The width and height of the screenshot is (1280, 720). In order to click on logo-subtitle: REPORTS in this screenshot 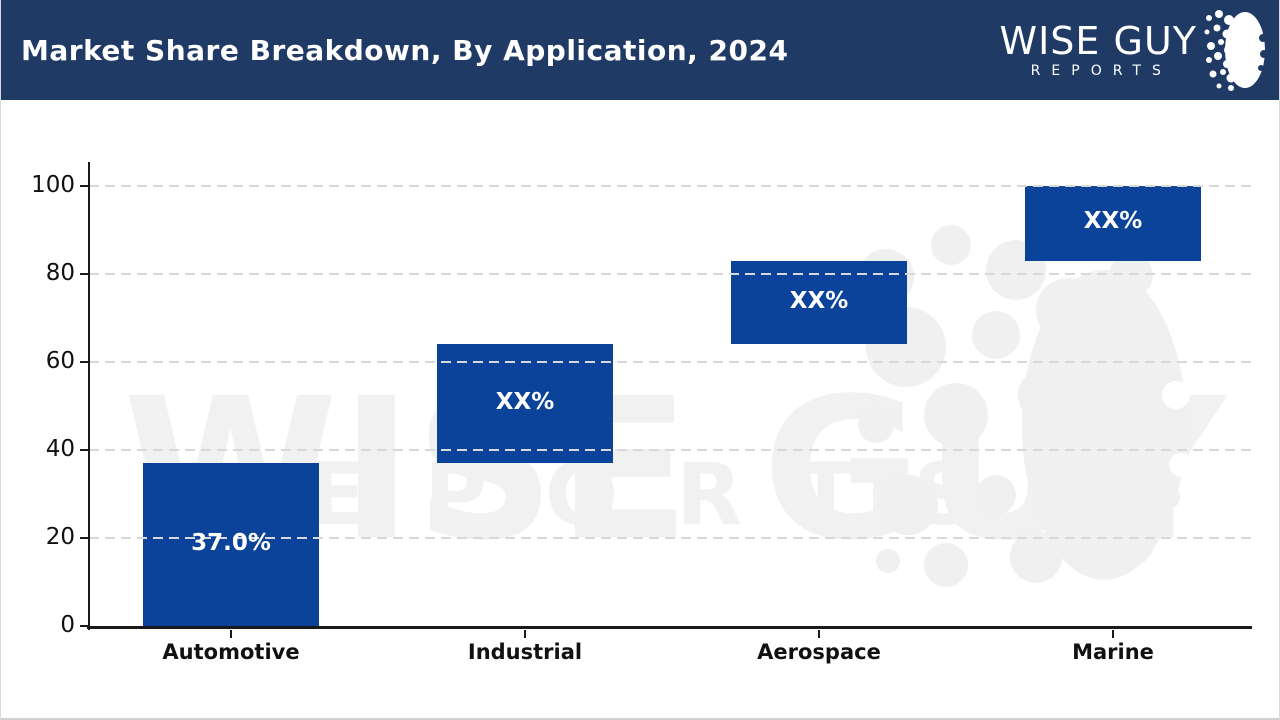, I will do `click(1101, 71)`.